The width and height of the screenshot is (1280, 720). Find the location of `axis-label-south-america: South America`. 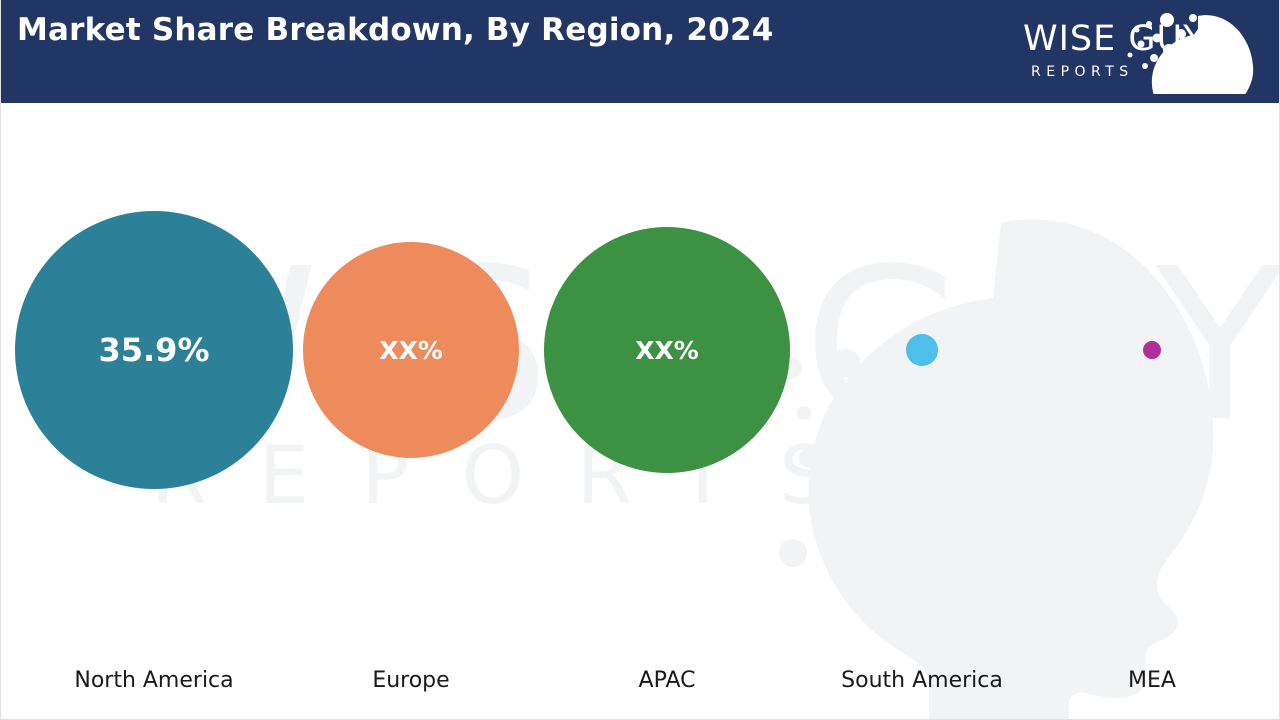

axis-label-south-america: South America is located at coordinates (922, 680).